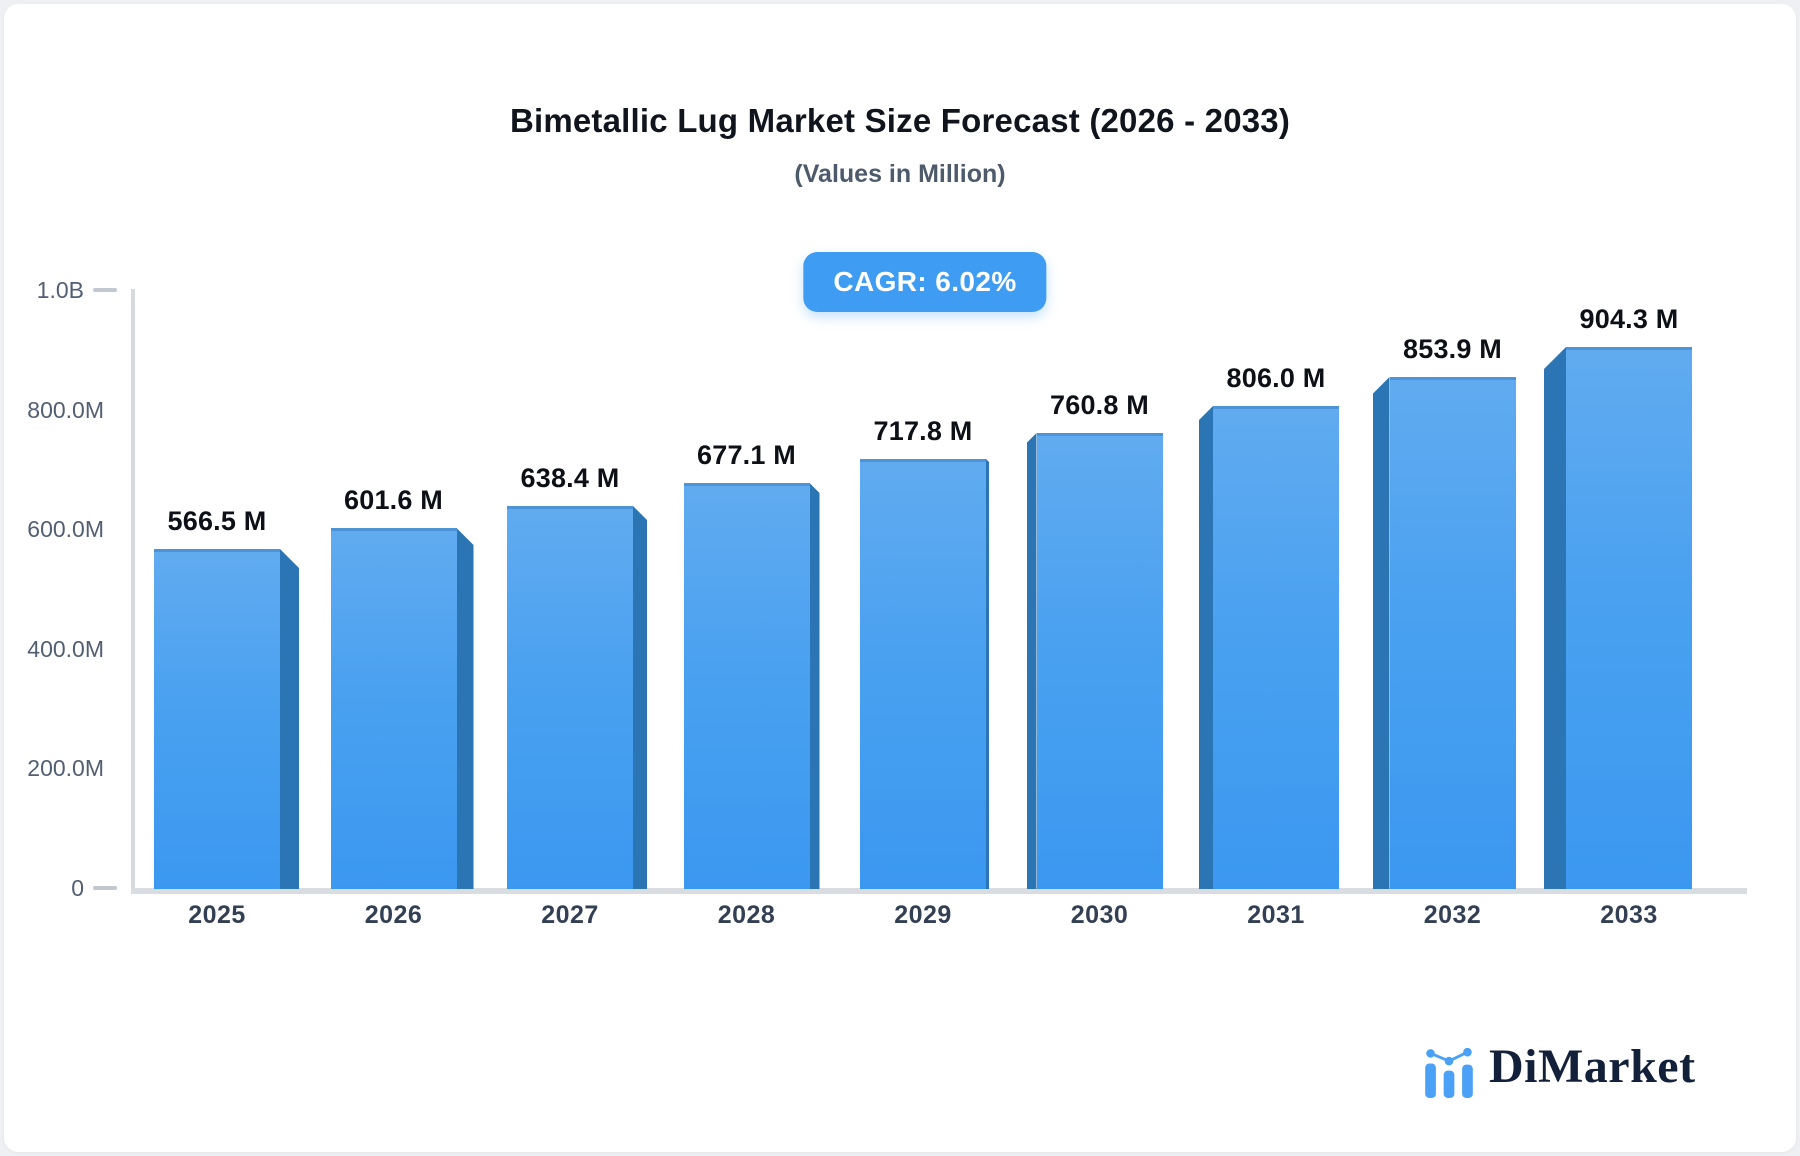  What do you see at coordinates (923, 915) in the screenshot?
I see `x-axis-label-2029: 2029` at bounding box center [923, 915].